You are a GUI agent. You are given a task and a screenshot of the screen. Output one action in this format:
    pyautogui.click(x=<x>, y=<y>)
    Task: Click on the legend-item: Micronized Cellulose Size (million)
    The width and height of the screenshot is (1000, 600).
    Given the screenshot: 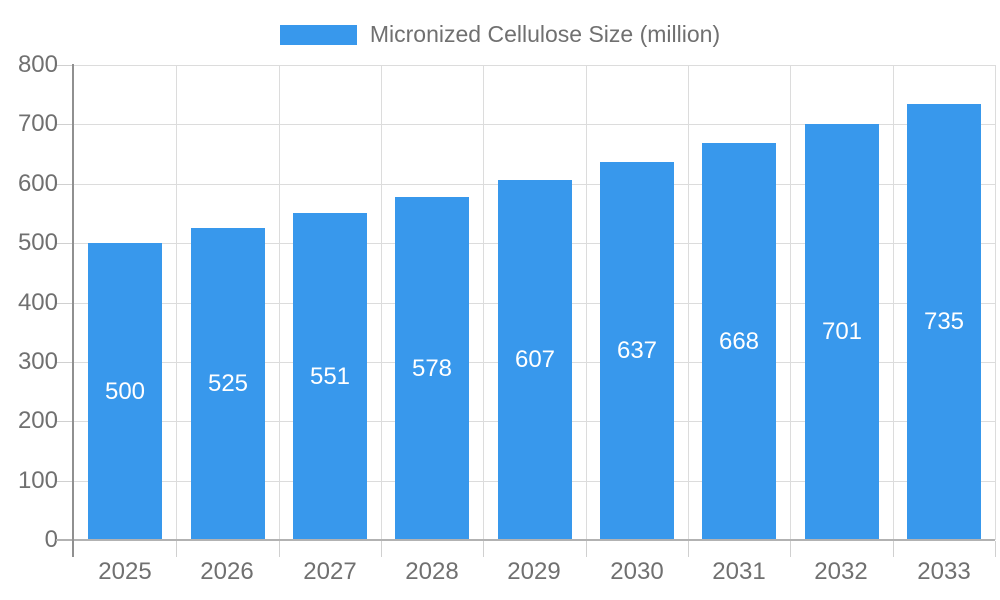 What is the action you would take?
    pyautogui.click(x=500, y=34)
    